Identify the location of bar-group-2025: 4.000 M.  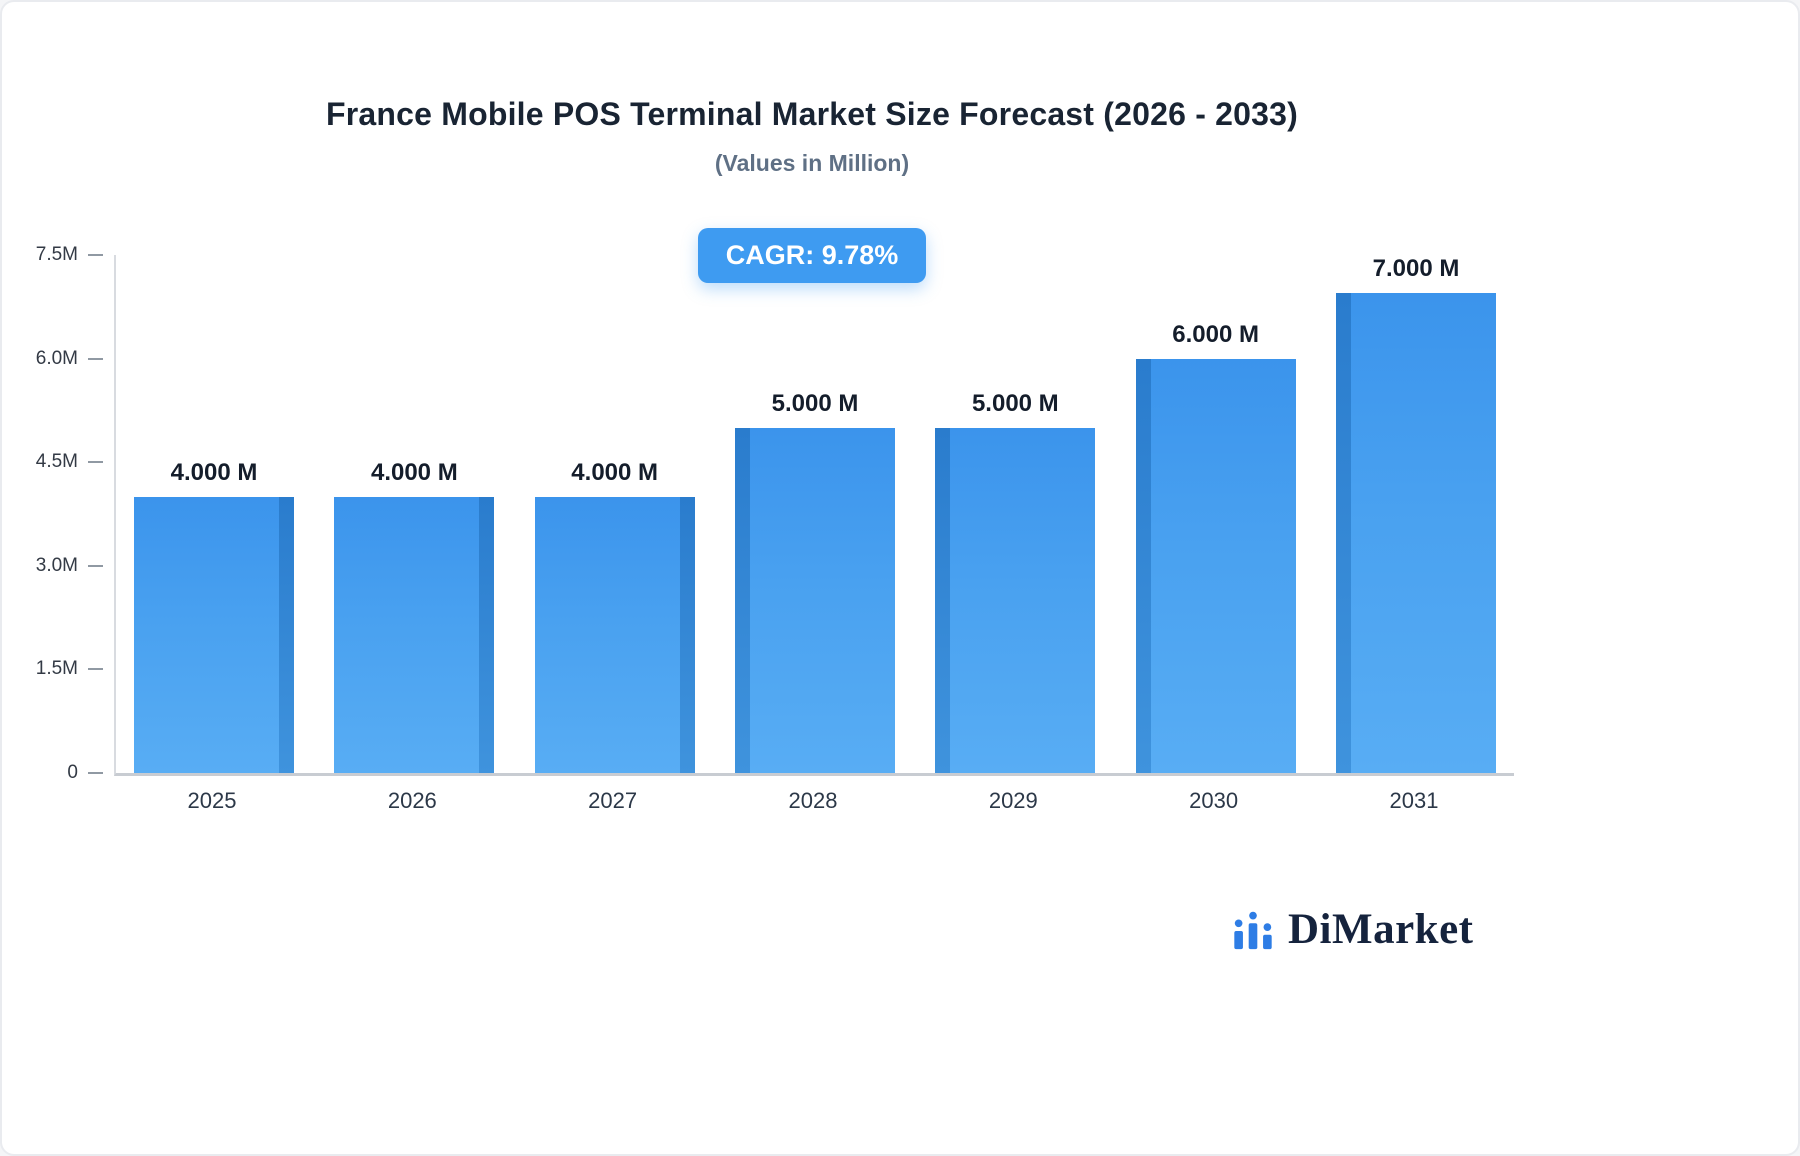
(214, 514).